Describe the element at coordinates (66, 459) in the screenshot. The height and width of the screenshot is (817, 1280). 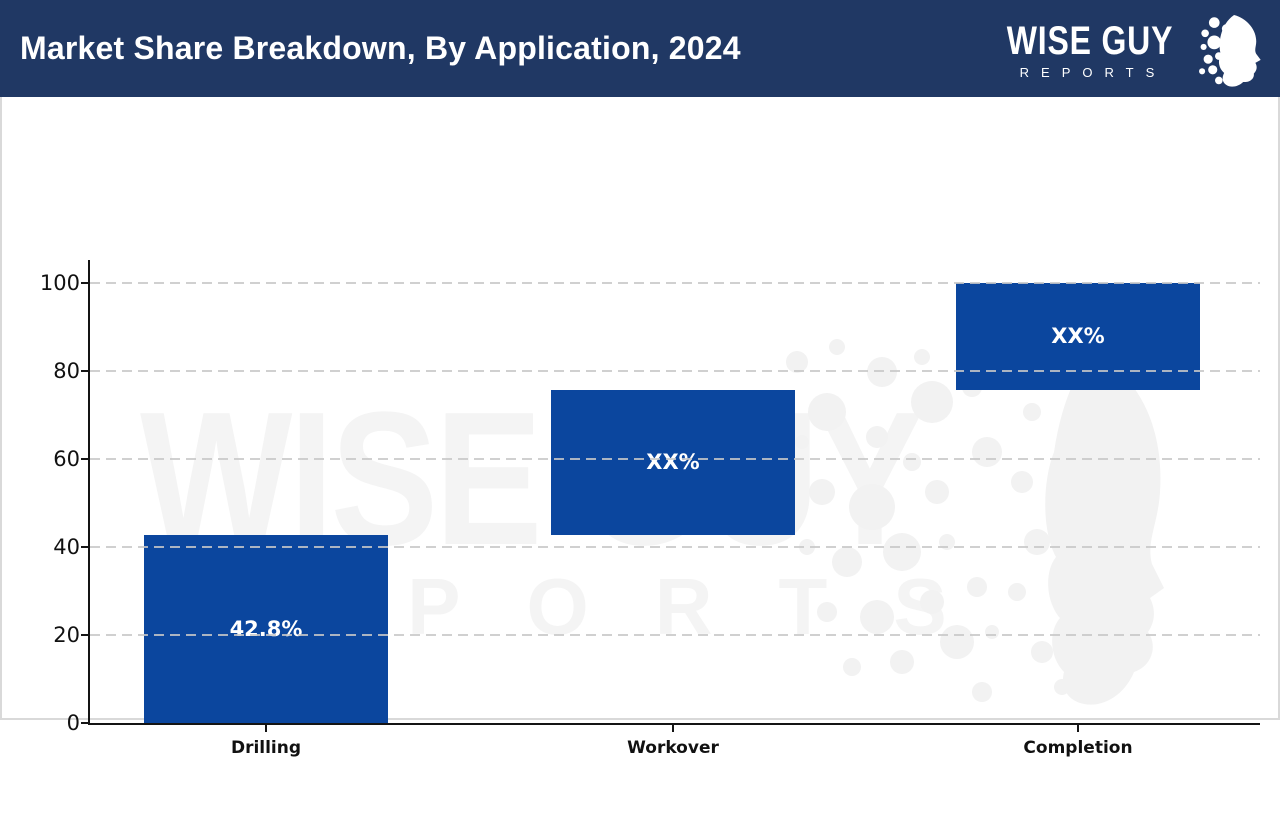
I see `y-tick-label: 60` at that location.